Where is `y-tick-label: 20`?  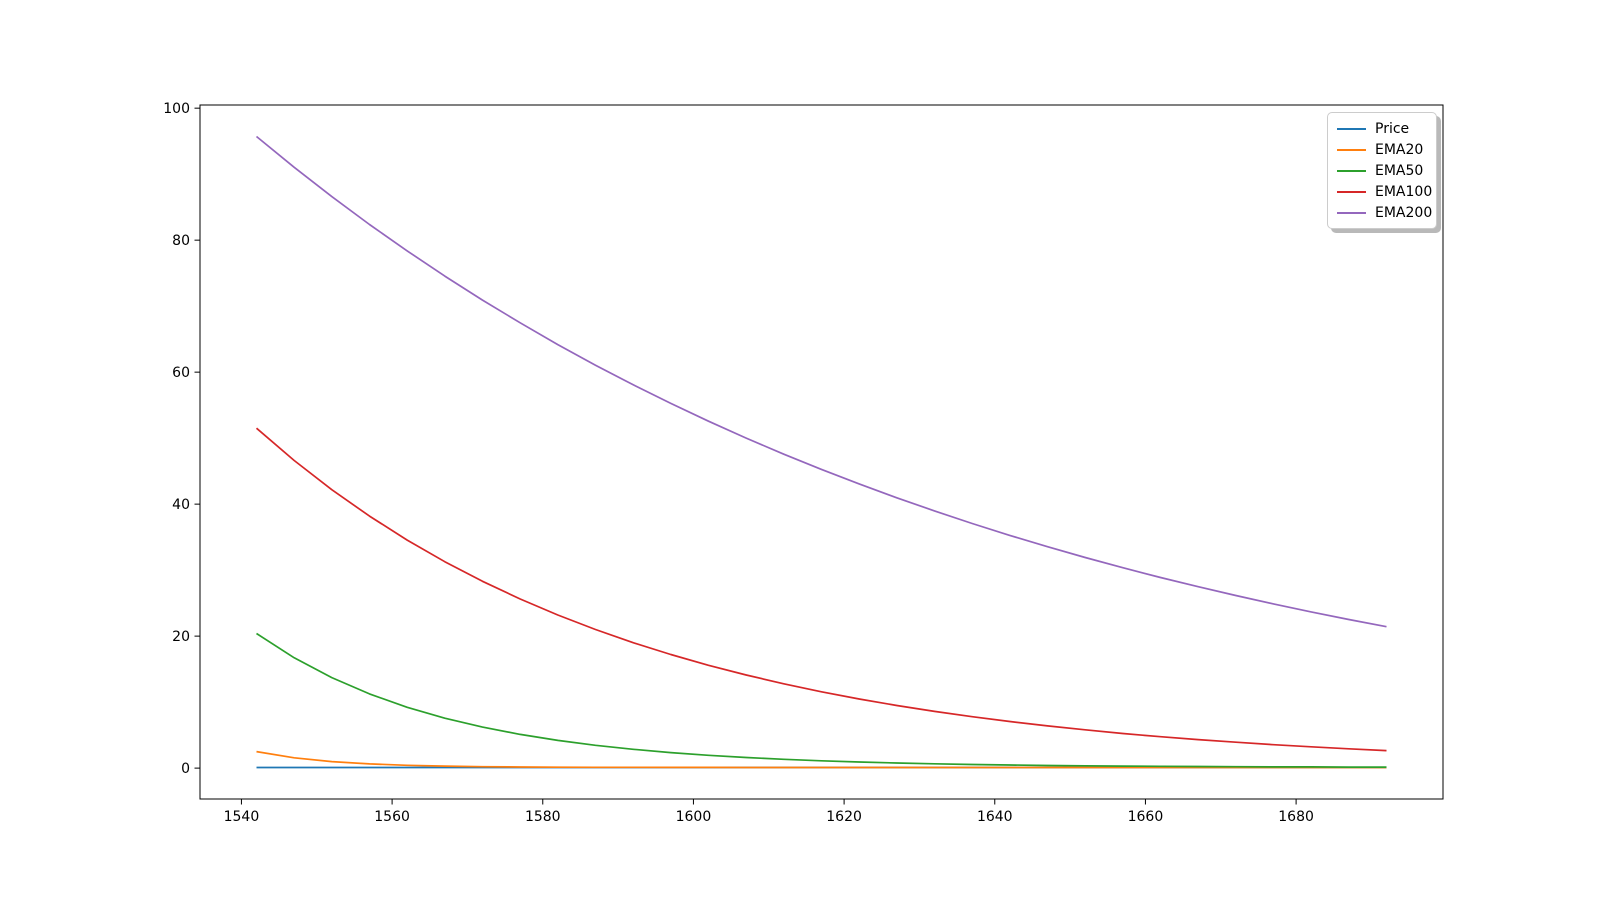 y-tick-label: 20 is located at coordinates (181, 637).